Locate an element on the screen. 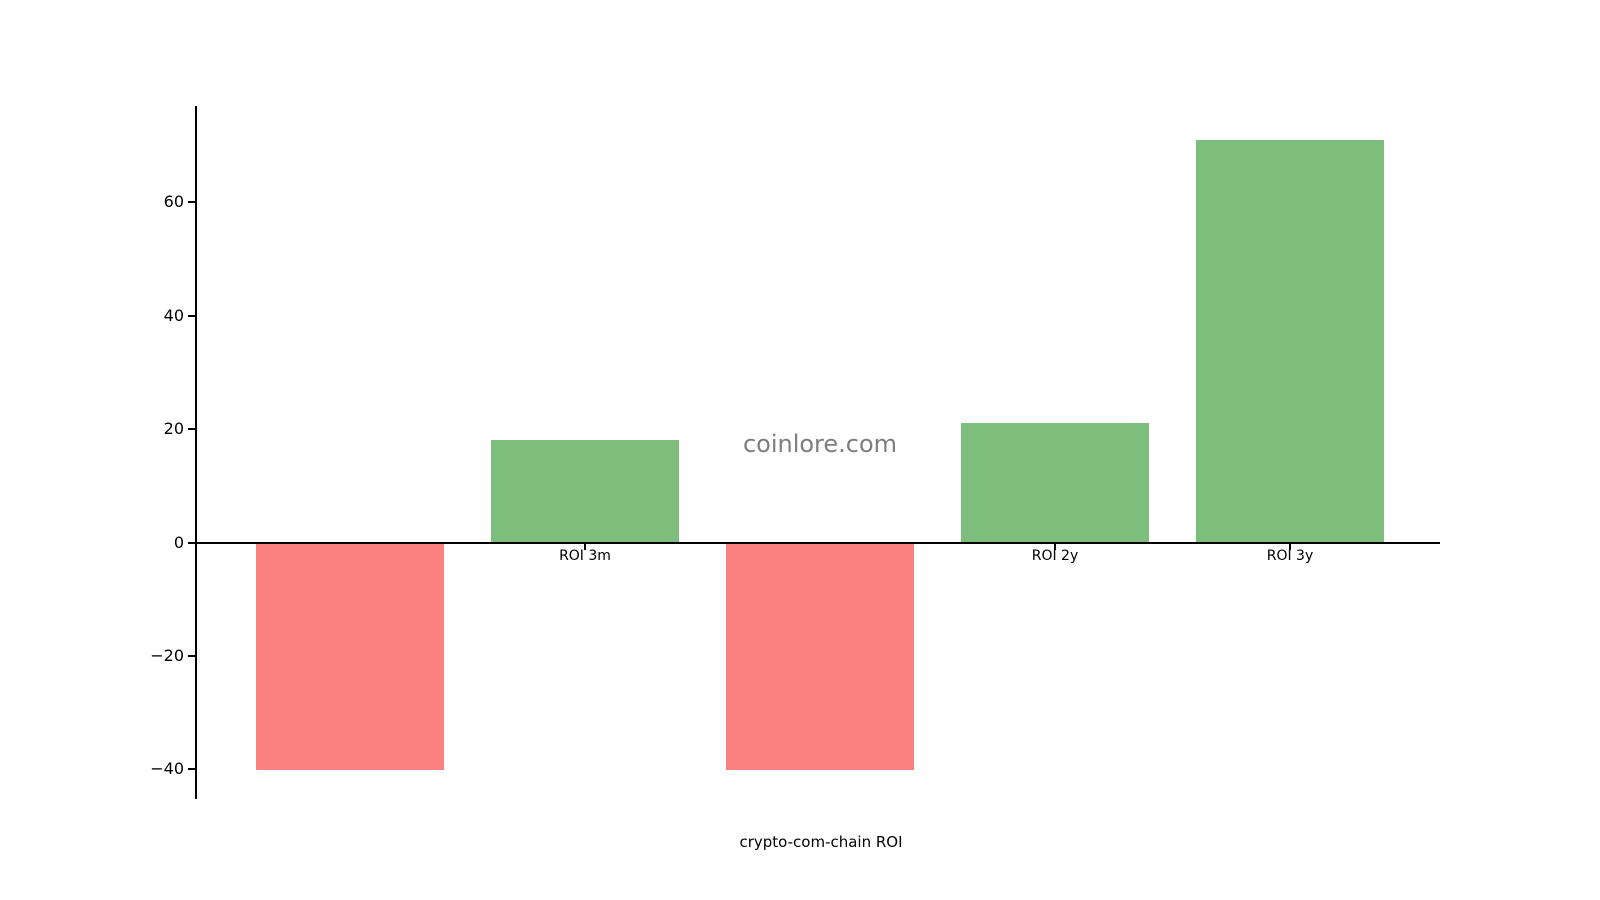 This screenshot has height=900, width=1600. x-axis-title: crypto-com-chain ROI is located at coordinates (821, 842).